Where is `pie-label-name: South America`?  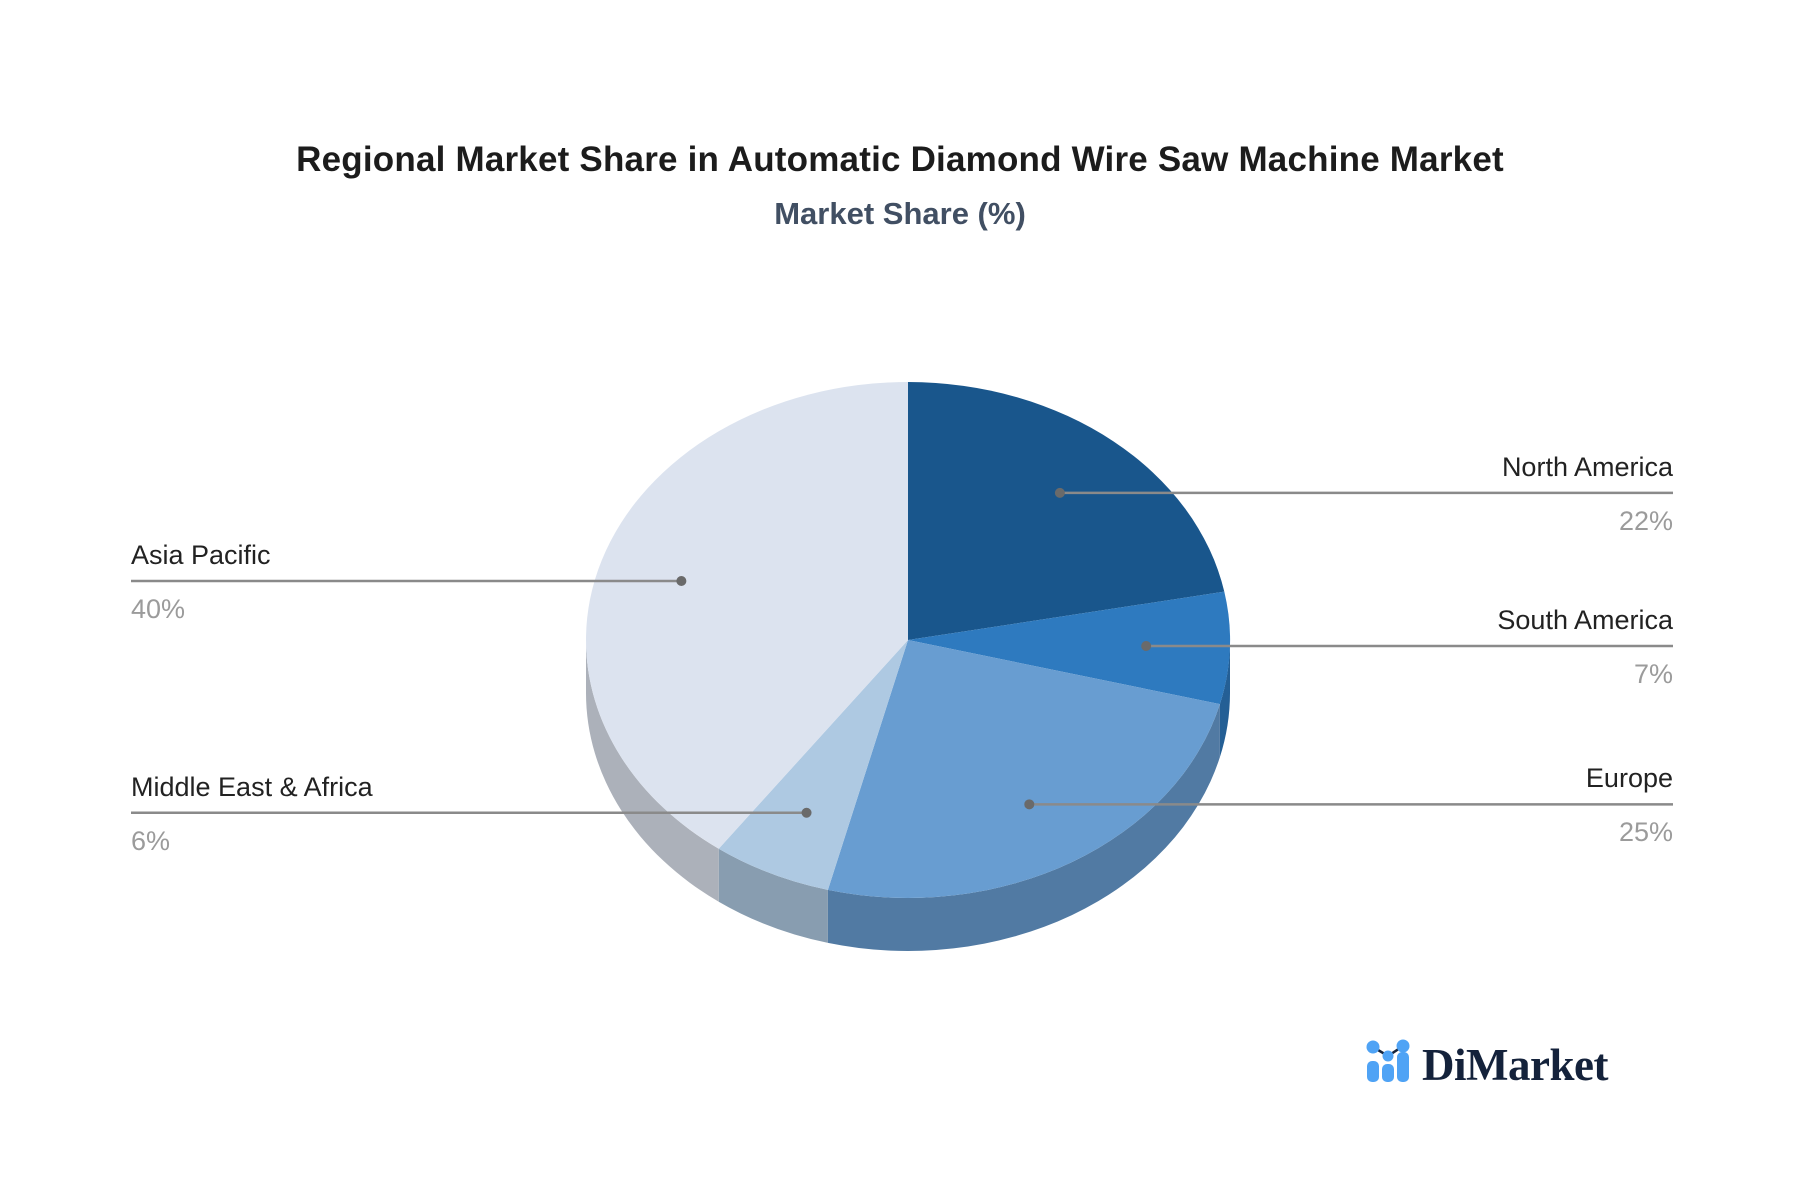 pie-label-name: South America is located at coordinates (1585, 620).